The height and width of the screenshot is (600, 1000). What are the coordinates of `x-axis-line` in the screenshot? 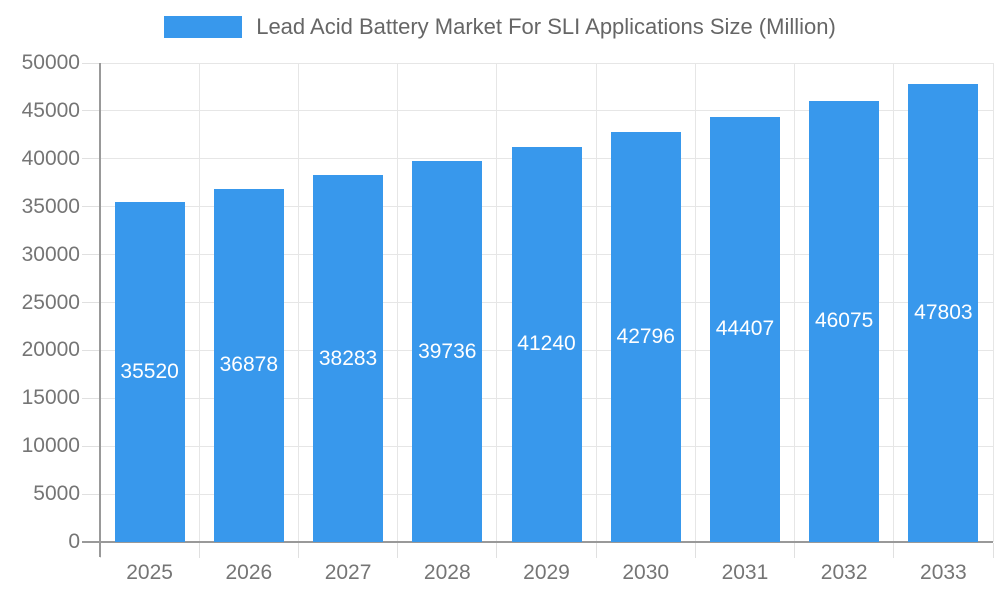 It's located at (537, 542).